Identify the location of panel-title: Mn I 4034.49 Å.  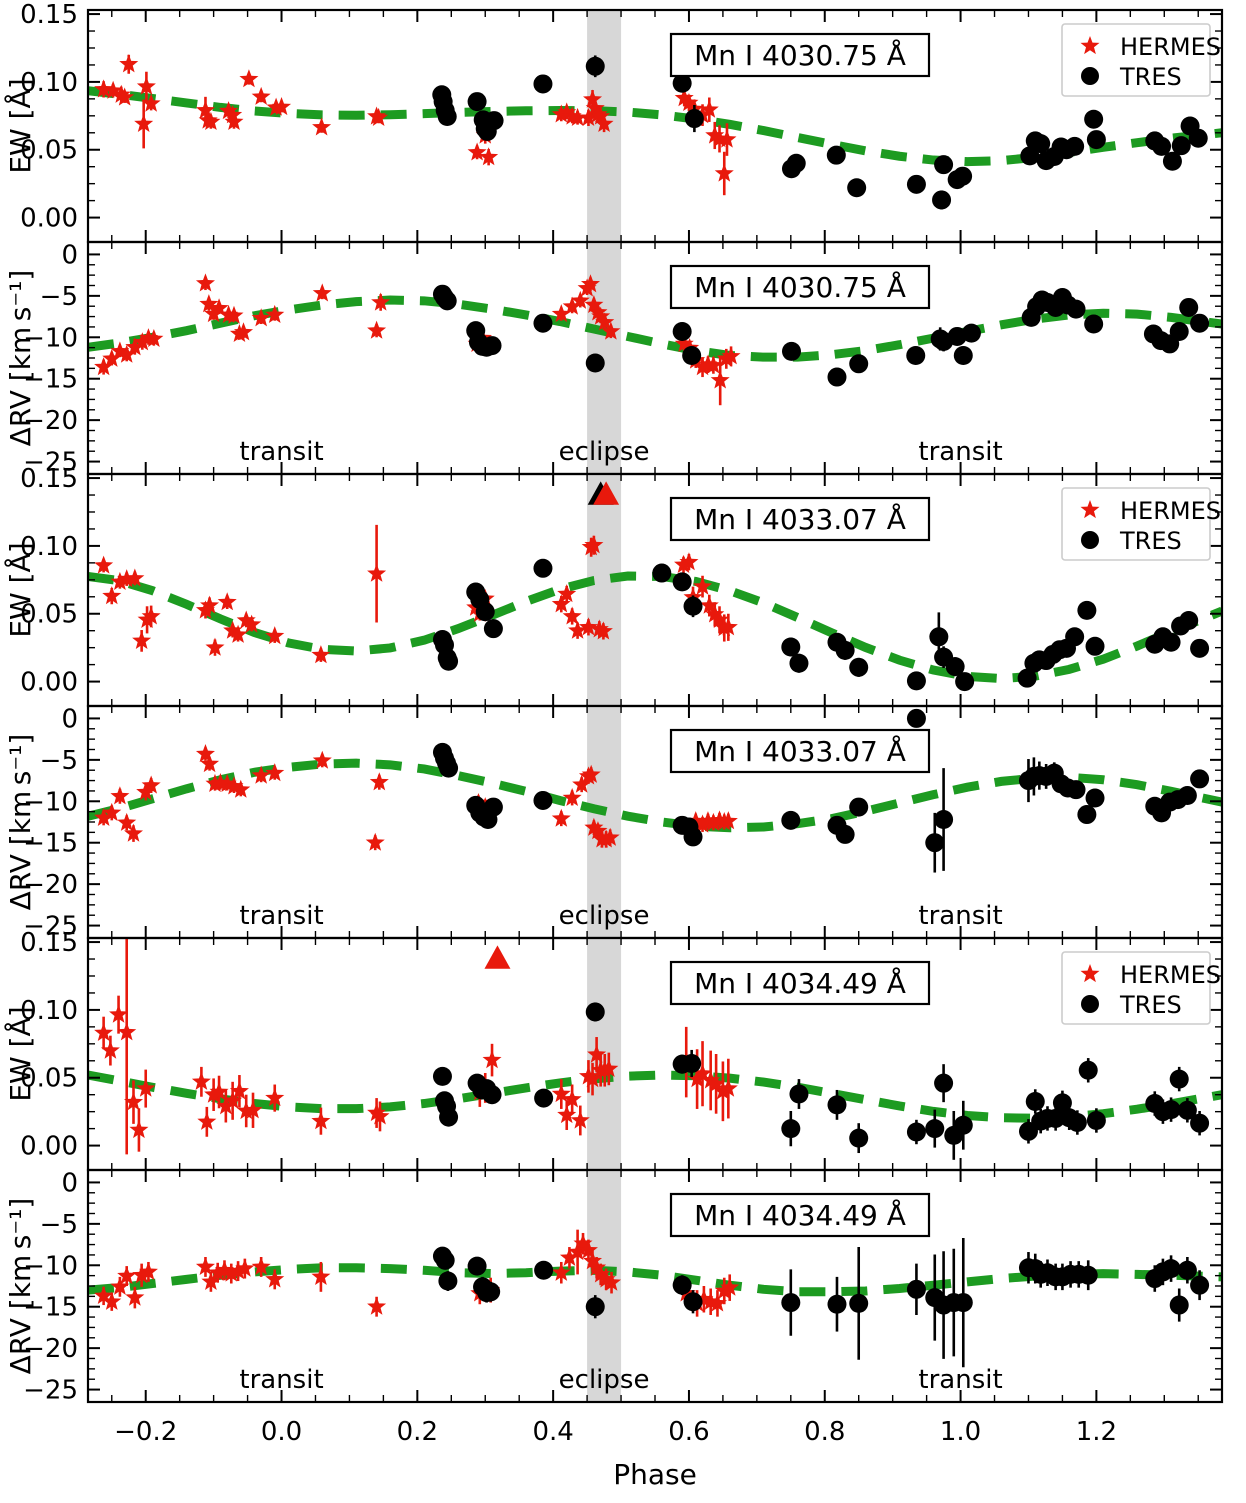
(800, 1215).